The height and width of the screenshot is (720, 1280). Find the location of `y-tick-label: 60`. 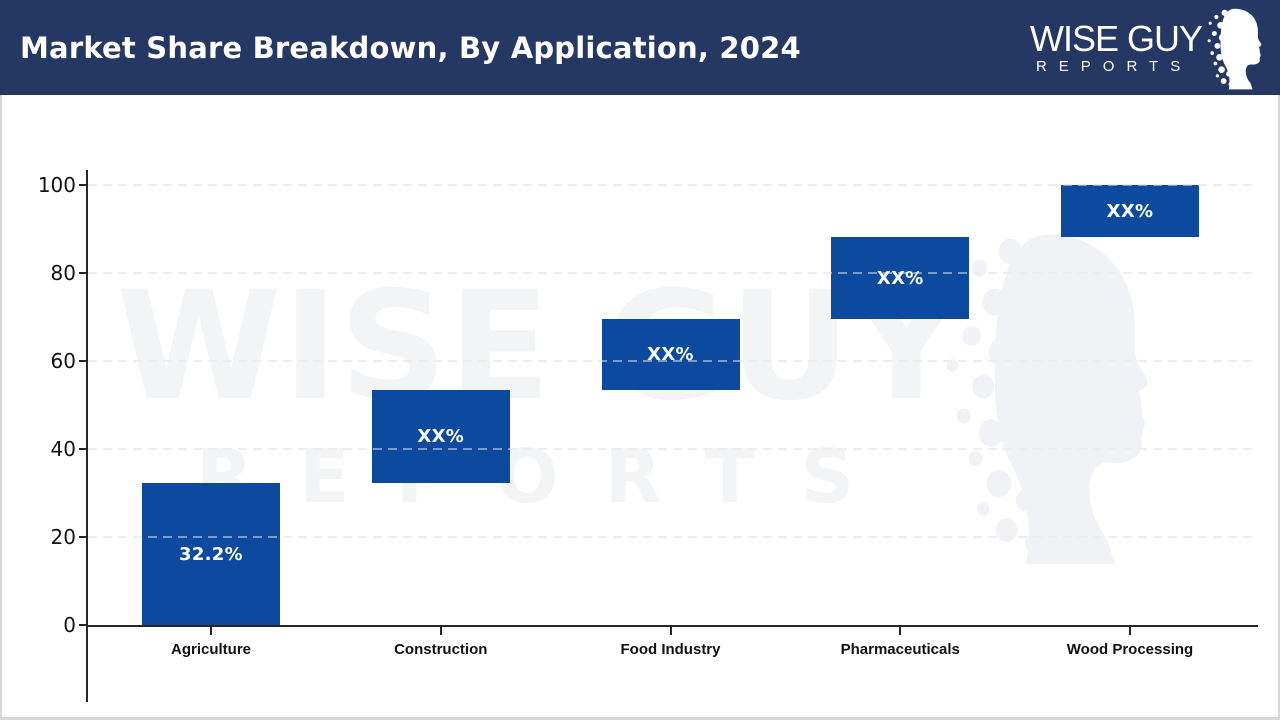

y-tick-label: 60 is located at coordinates (63, 361).